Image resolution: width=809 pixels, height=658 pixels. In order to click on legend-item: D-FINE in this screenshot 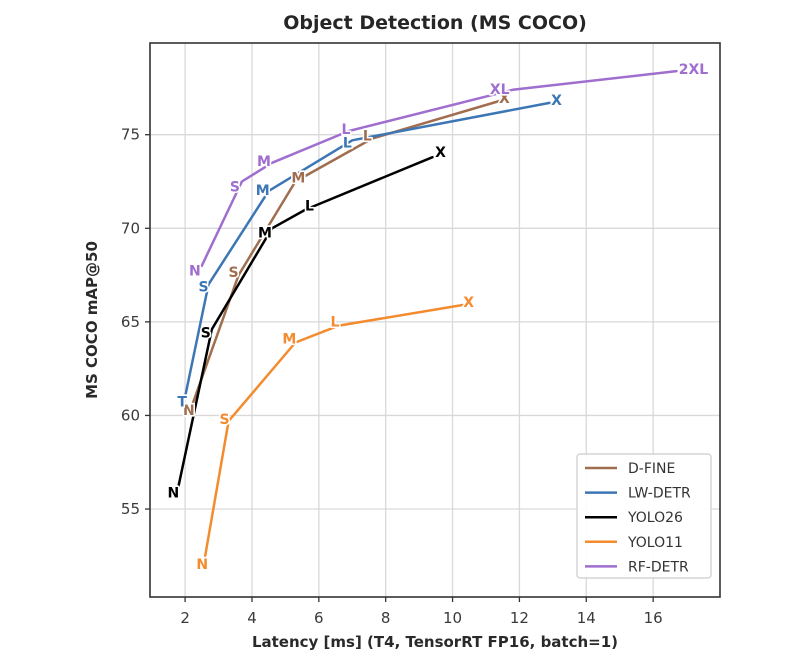, I will do `click(630, 469)`.